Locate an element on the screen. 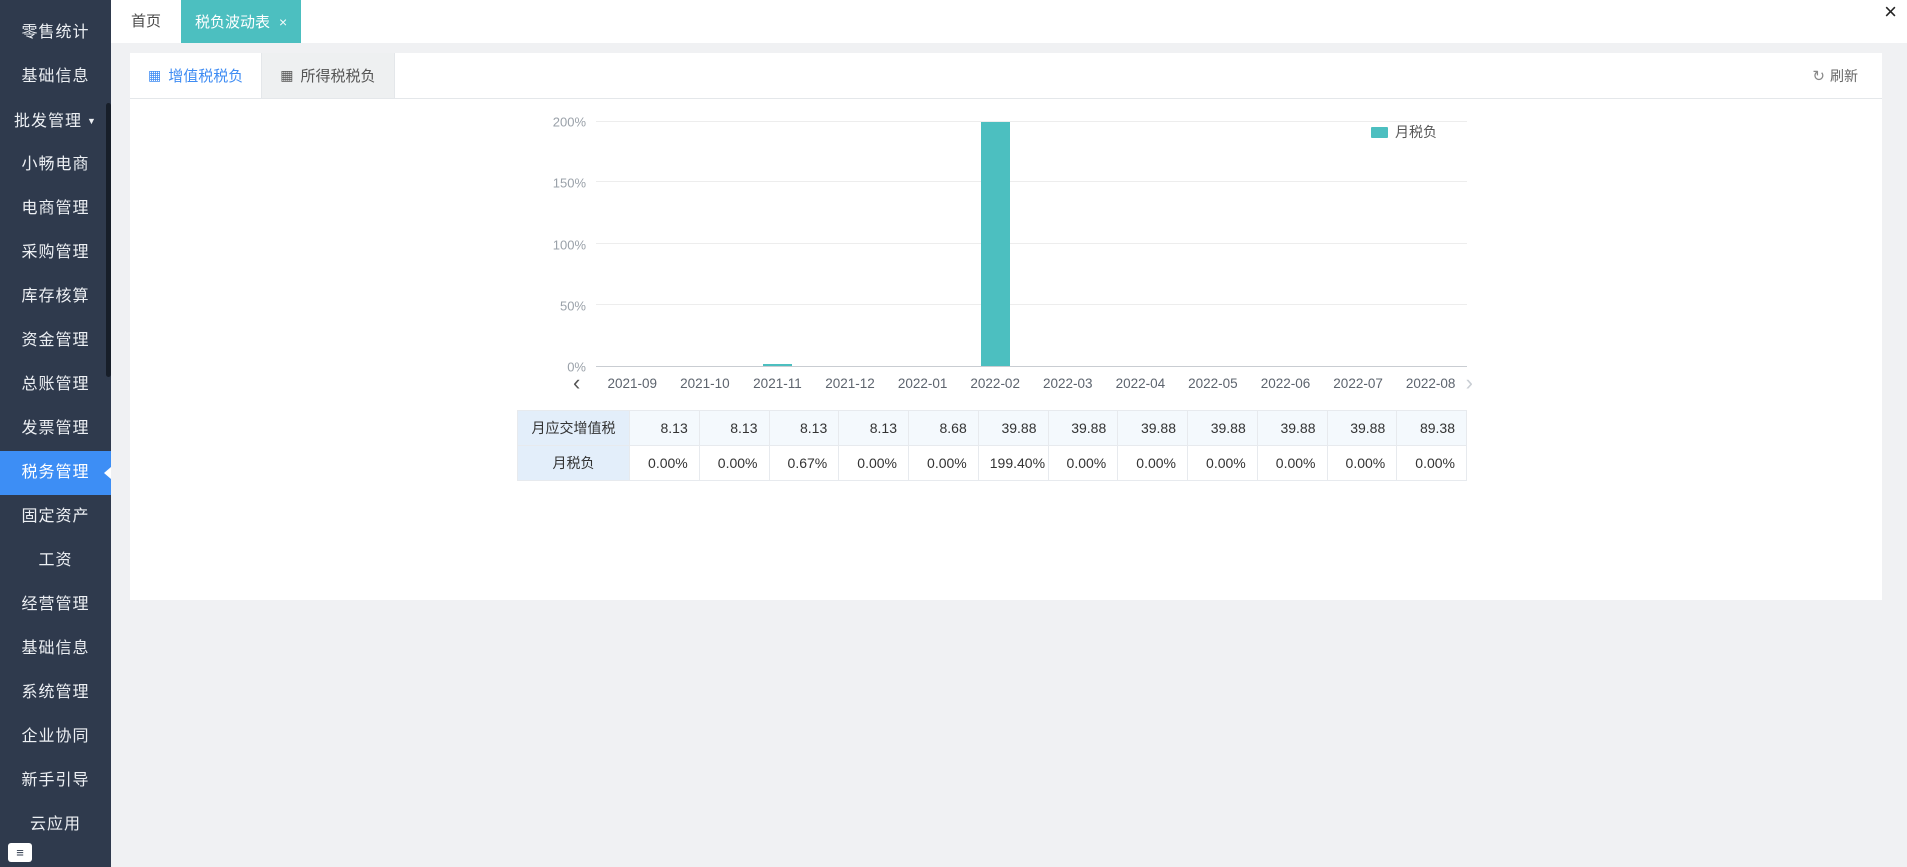 Image resolution: width=1907 pixels, height=867 pixels. sidebar-item-label: 批发管理 is located at coordinates (48, 121).